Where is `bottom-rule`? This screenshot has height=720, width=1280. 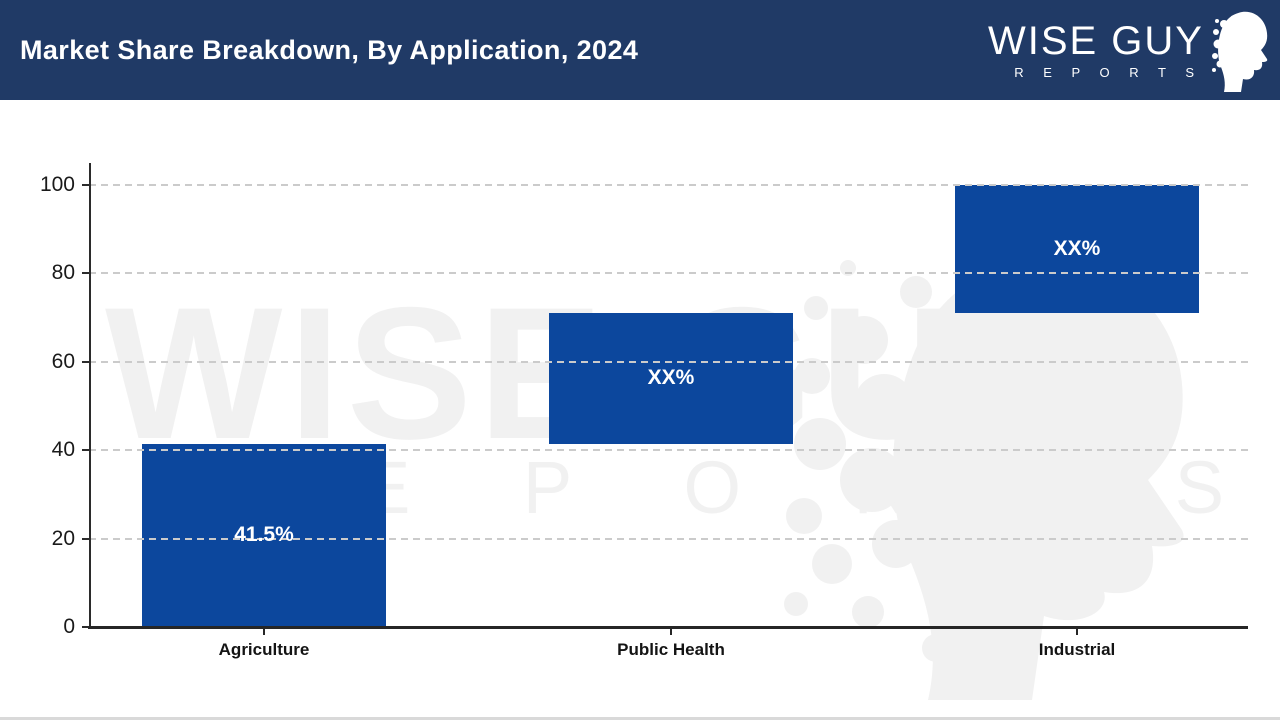
bottom-rule is located at coordinates (640, 718).